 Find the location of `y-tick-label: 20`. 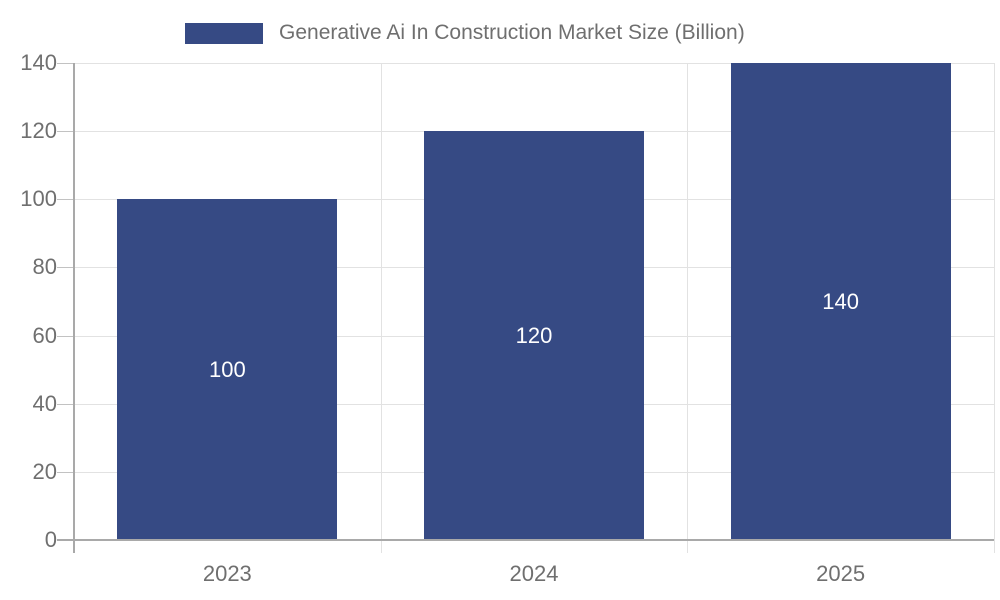

y-tick-label: 20 is located at coordinates (44, 471).